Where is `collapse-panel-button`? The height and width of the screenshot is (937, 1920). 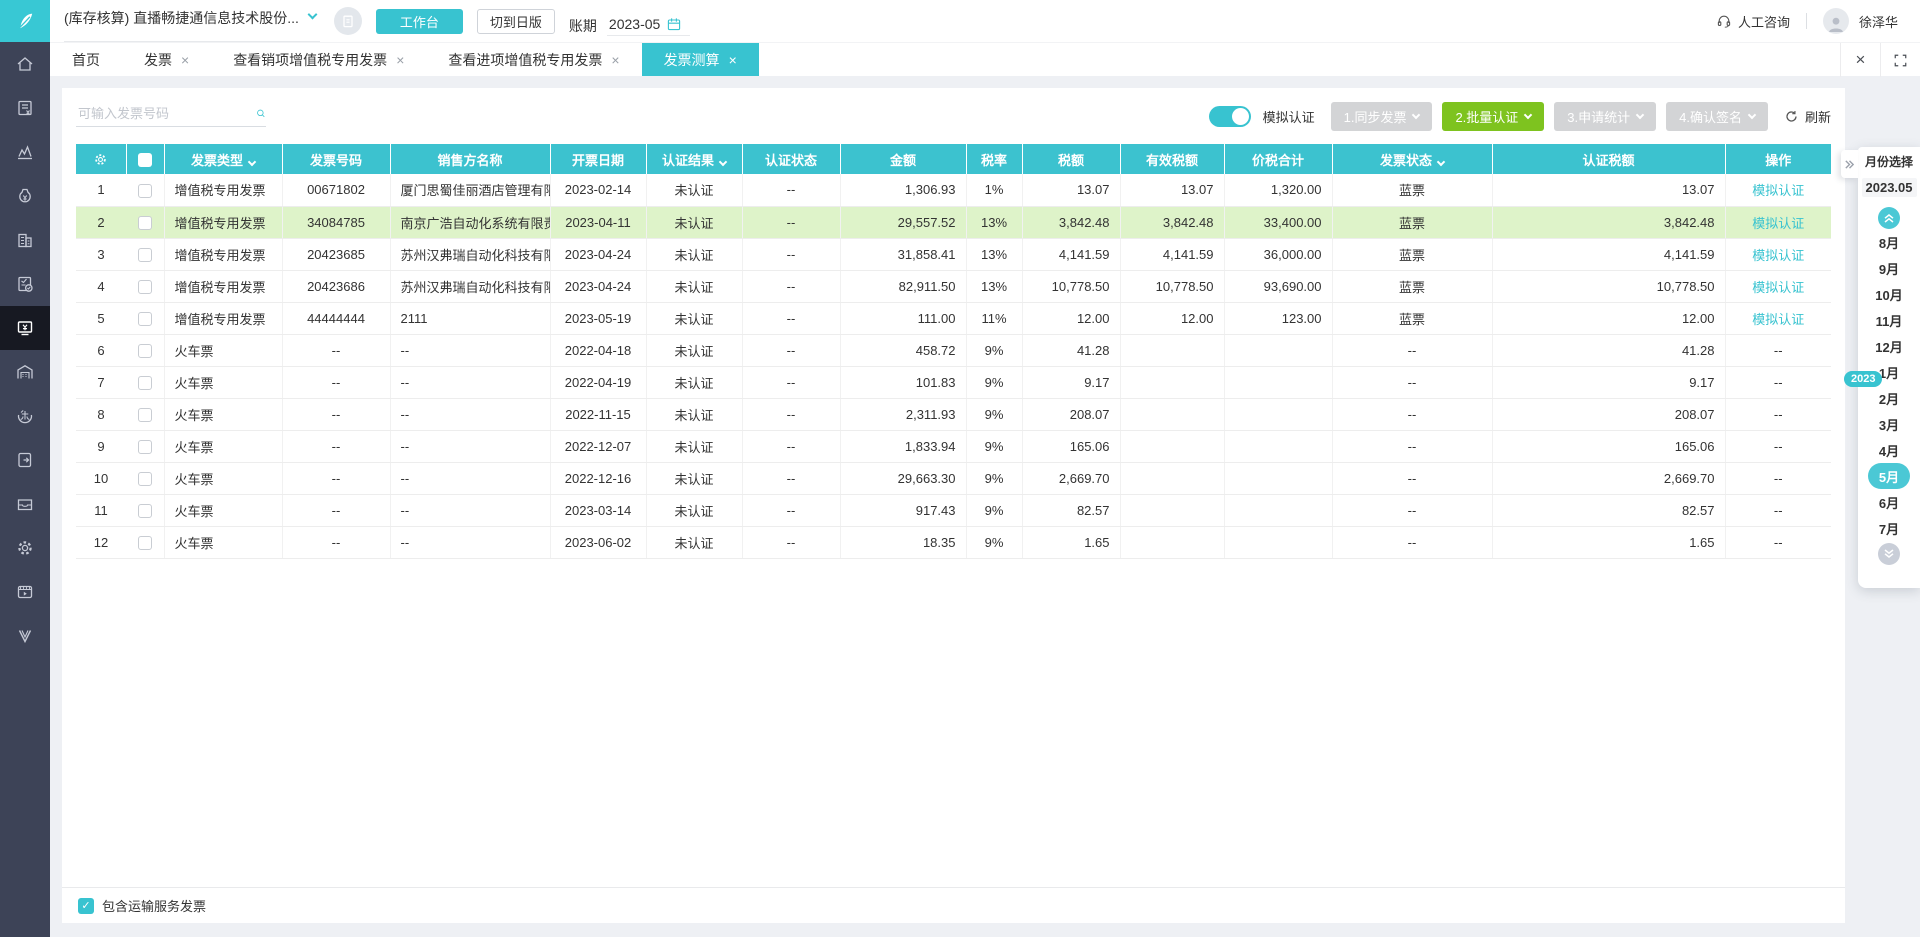
collapse-panel-button is located at coordinates (1849, 164).